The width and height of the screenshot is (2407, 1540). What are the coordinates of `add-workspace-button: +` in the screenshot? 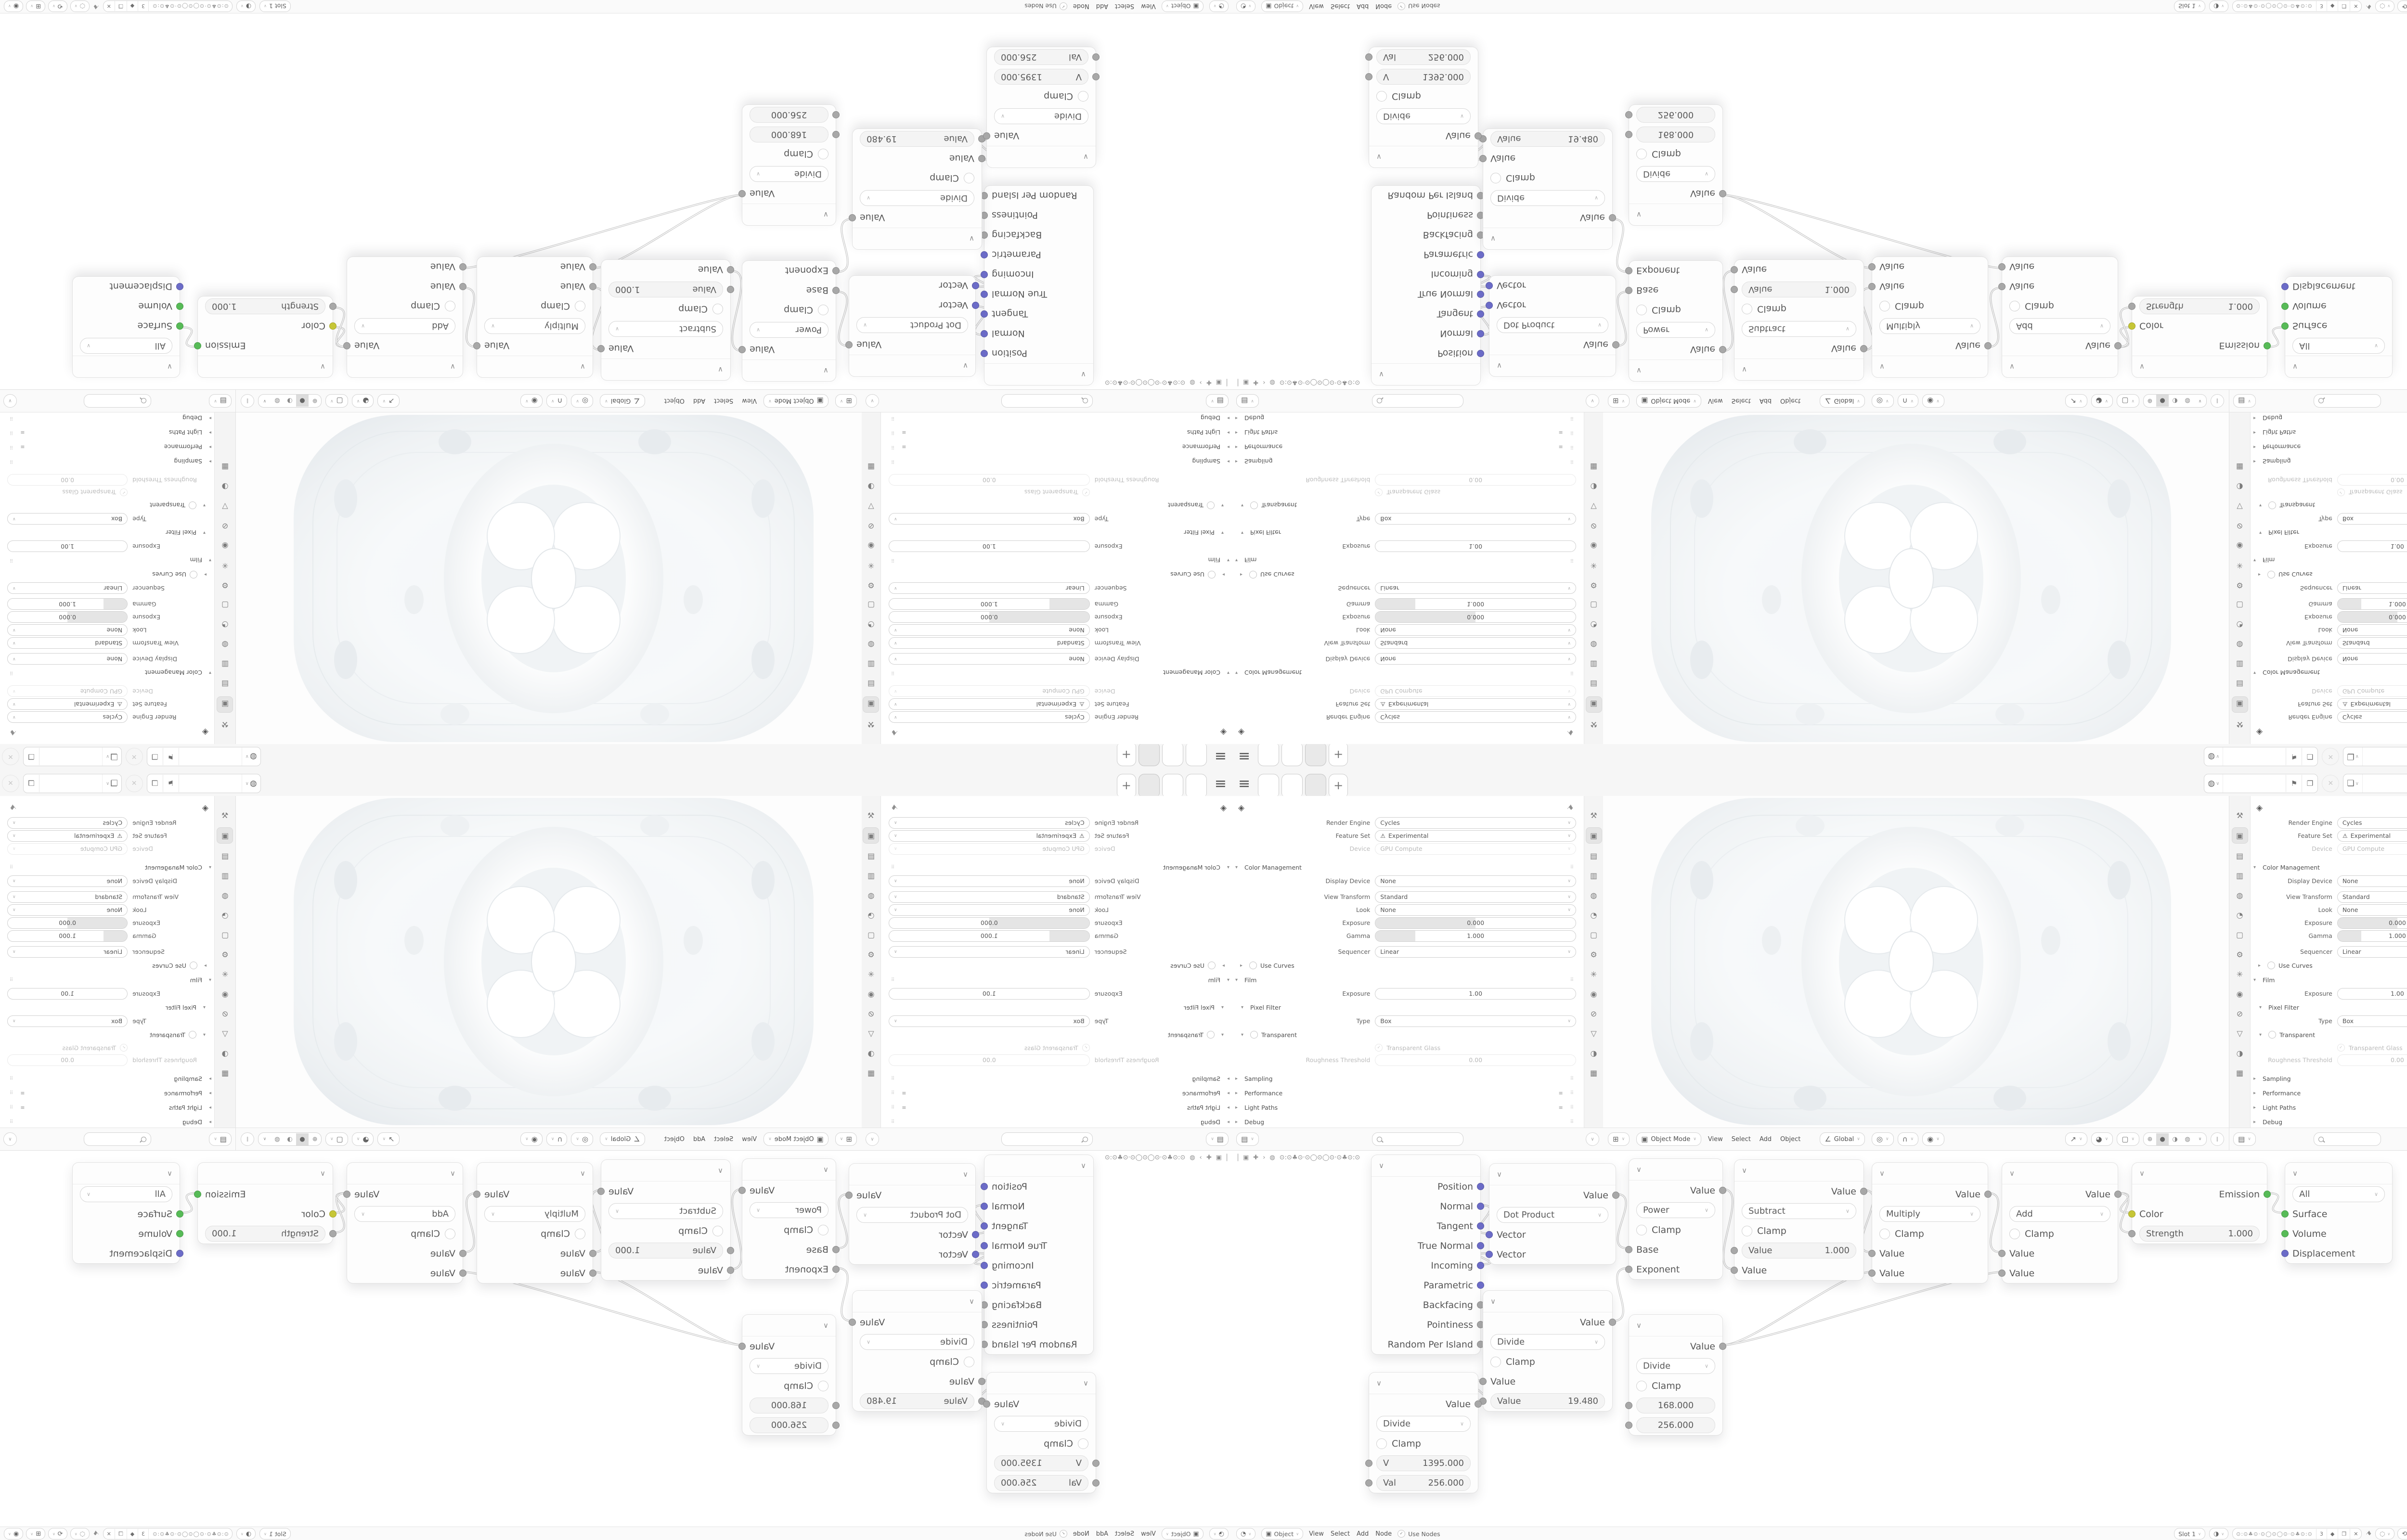 It's located at (1338, 785).